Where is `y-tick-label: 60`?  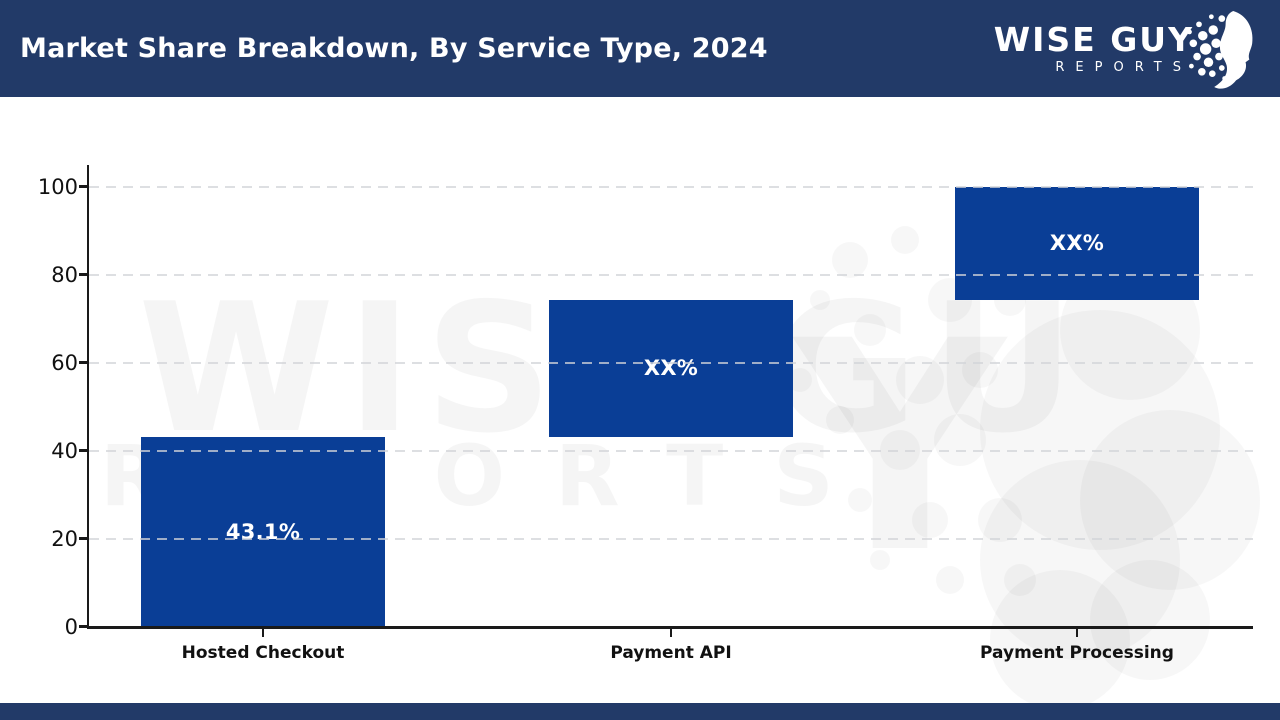
y-tick-label: 60 is located at coordinates (64, 362).